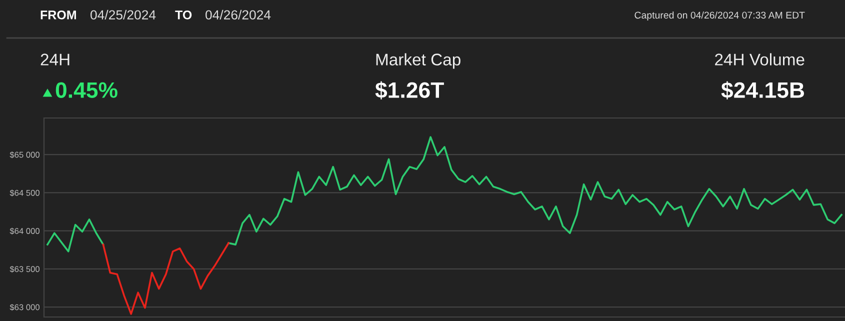  What do you see at coordinates (762, 90) in the screenshot?
I see `text: $24.15B` at bounding box center [762, 90].